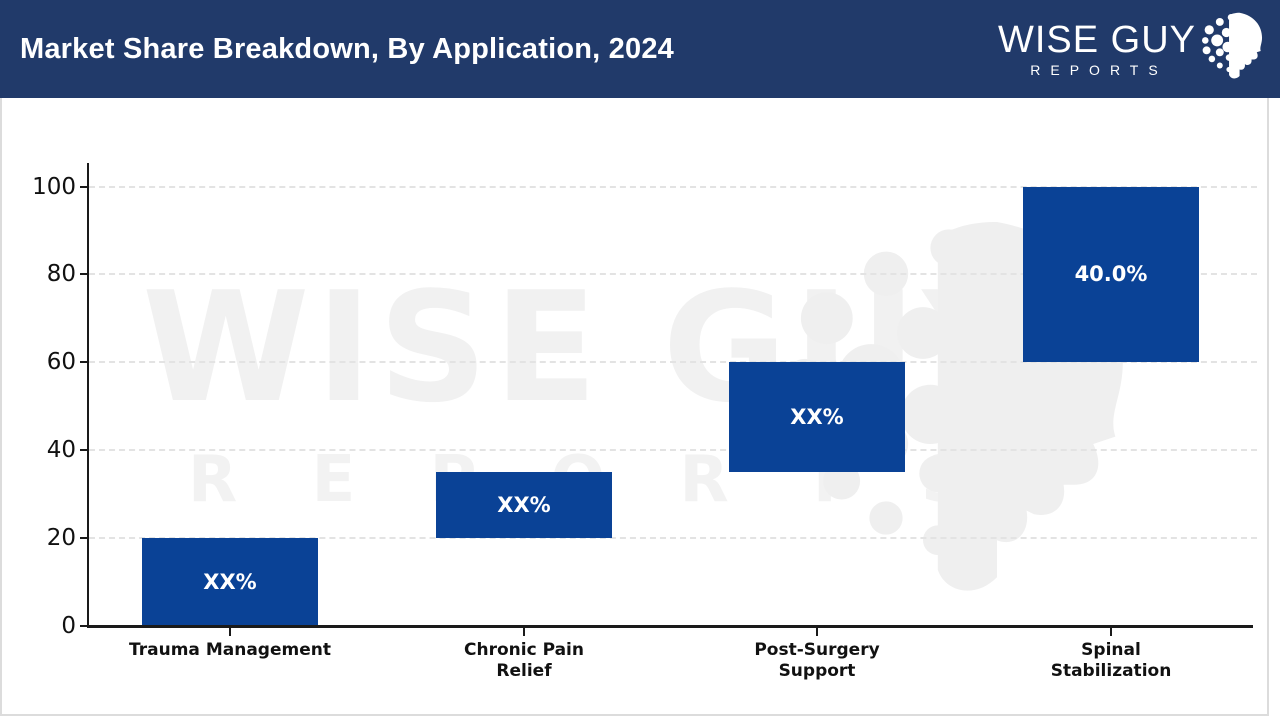 The image size is (1280, 720). I want to click on logo-text: WISE GUY REPORTS, so click(1097, 49).